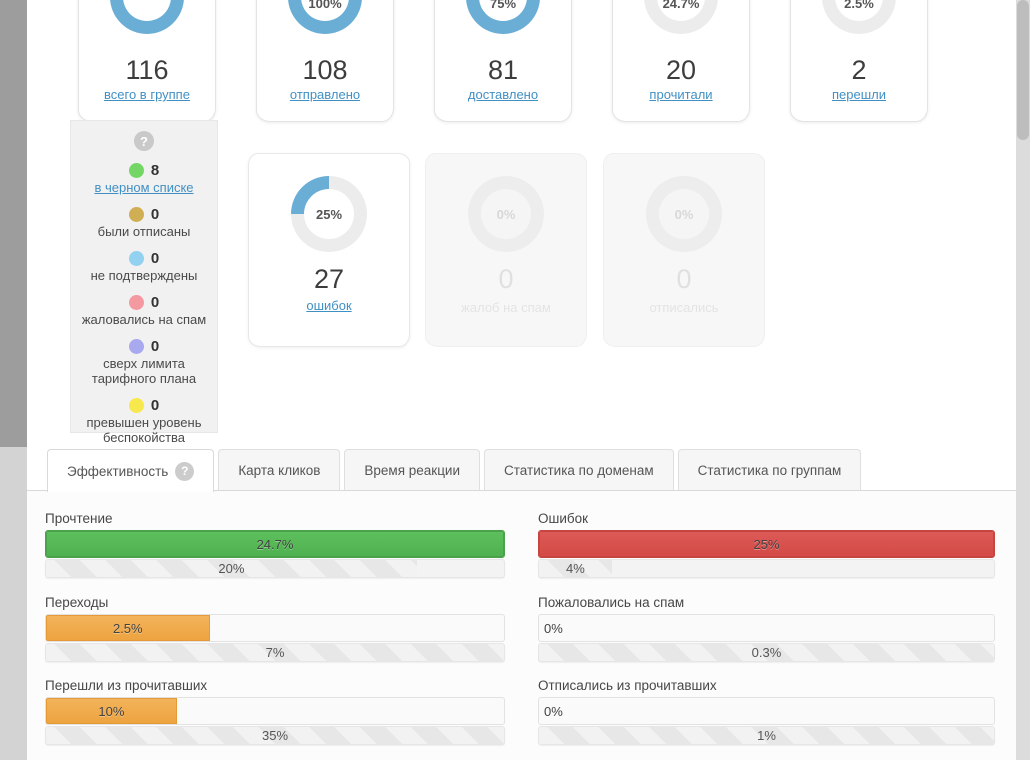  I want to click on spam-complaint-dot-icon, so click(136, 302).